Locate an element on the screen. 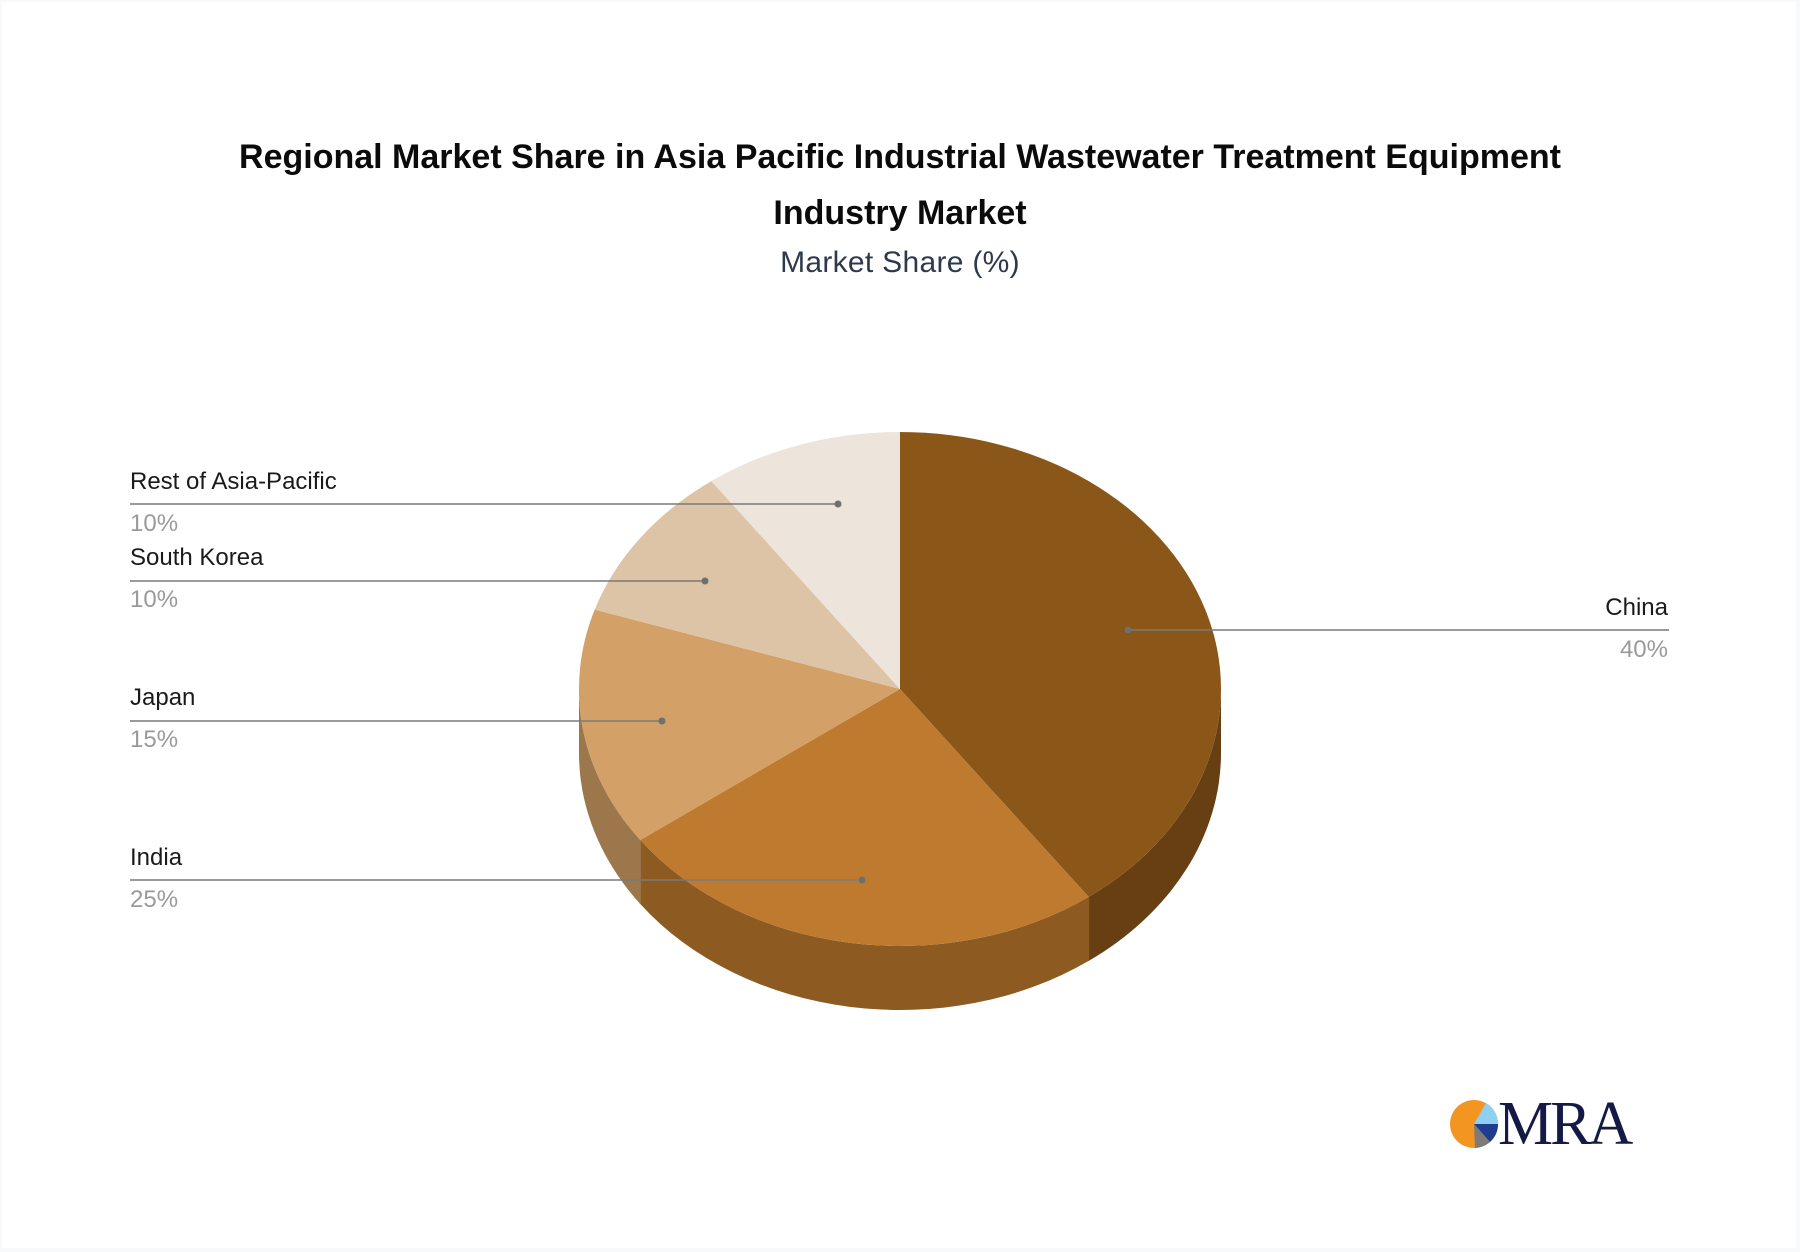 This screenshot has height=1252, width=1800. pie-slice-india is located at coordinates (864, 817).